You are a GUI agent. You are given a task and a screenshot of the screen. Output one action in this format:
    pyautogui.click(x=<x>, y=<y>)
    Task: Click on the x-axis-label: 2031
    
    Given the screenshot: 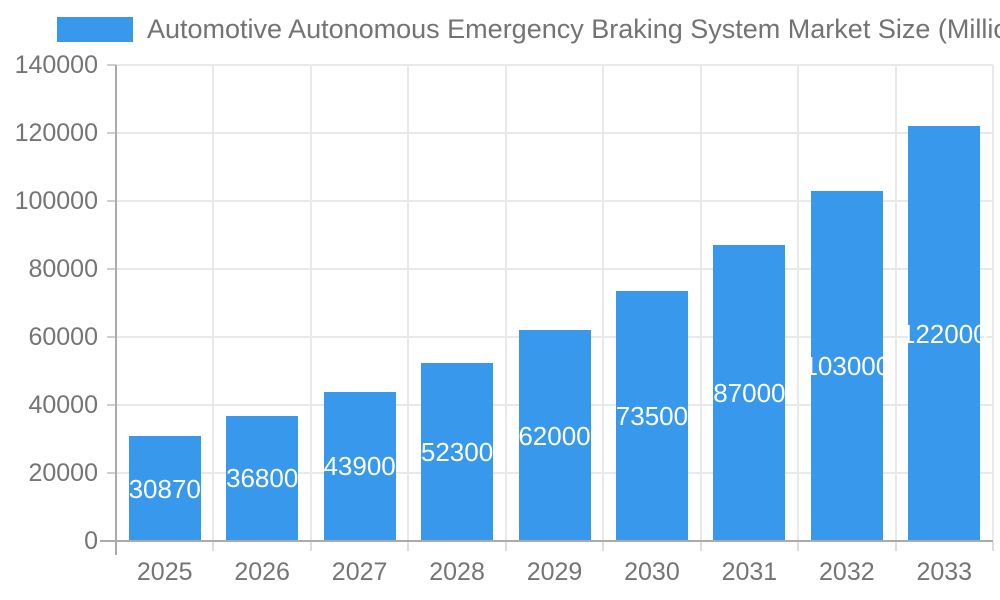 What is the action you would take?
    pyautogui.click(x=749, y=572)
    